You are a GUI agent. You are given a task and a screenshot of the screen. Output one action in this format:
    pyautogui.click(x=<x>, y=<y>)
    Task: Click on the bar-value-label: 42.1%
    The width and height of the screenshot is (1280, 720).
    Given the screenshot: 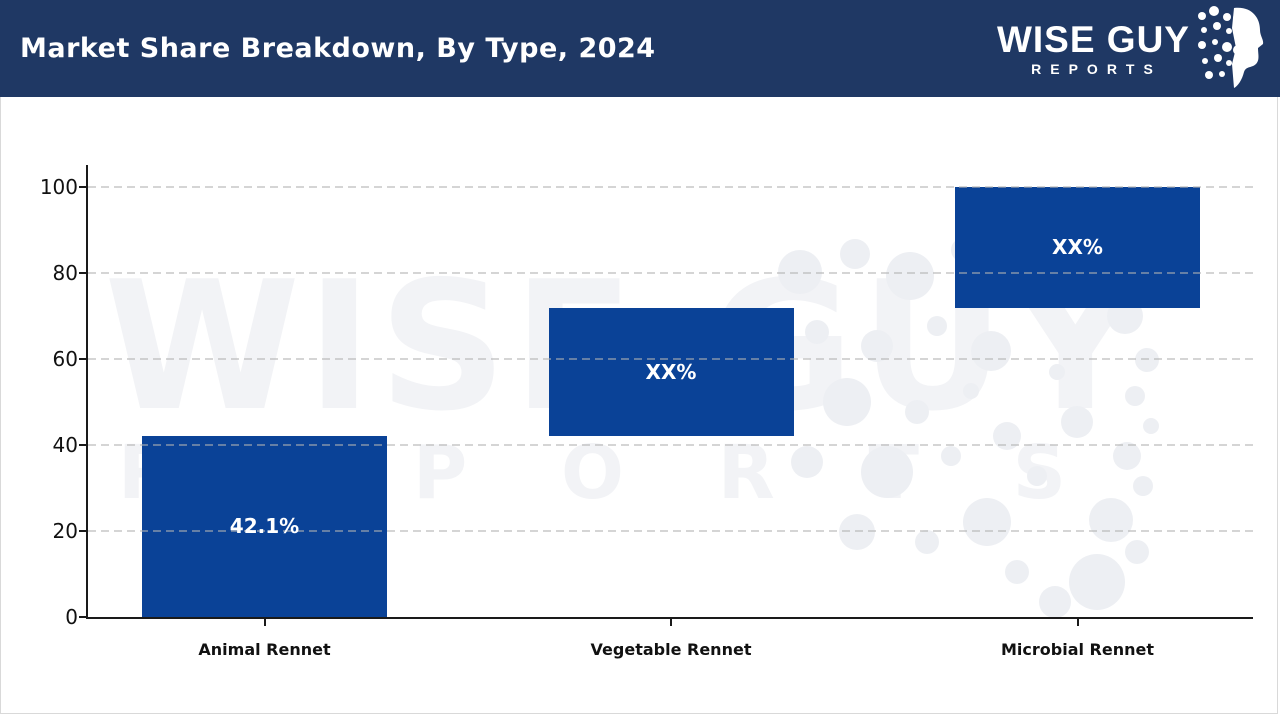 What is the action you would take?
    pyautogui.click(x=264, y=526)
    